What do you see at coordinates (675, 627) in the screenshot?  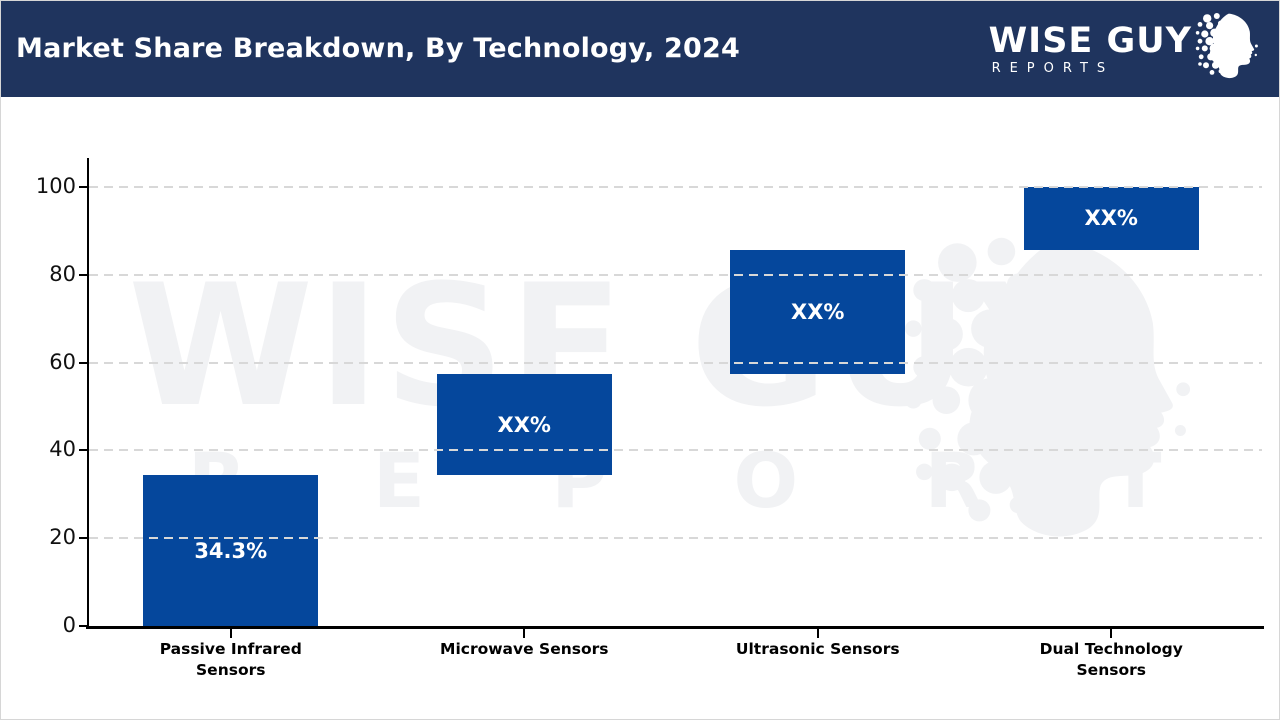 I see `x-axis` at bounding box center [675, 627].